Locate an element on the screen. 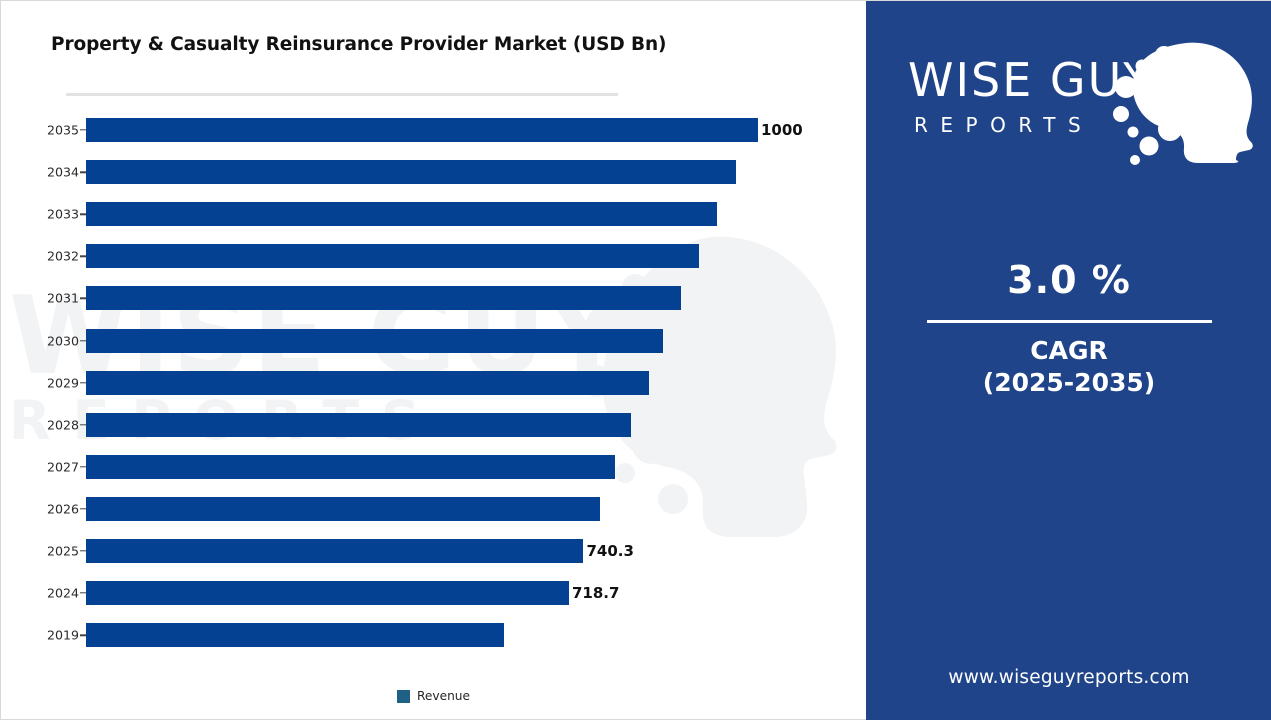  legend-label-revenue: Revenue is located at coordinates (443, 696).